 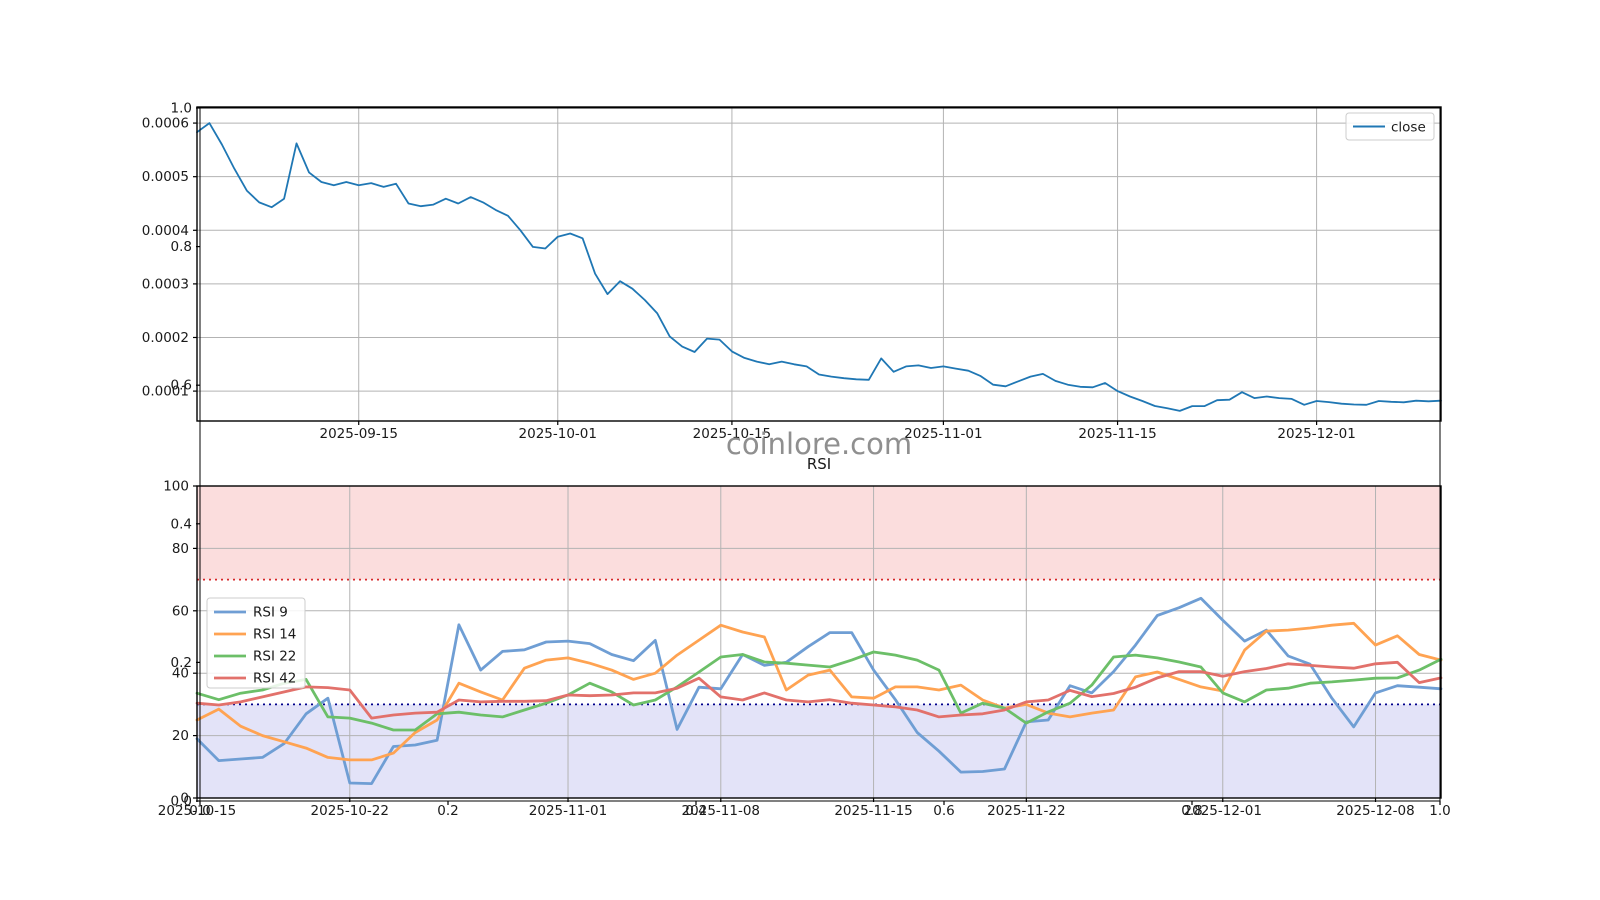 What do you see at coordinates (199, 811) in the screenshot?
I see `overlay-x-tick-label: 0.0` at bounding box center [199, 811].